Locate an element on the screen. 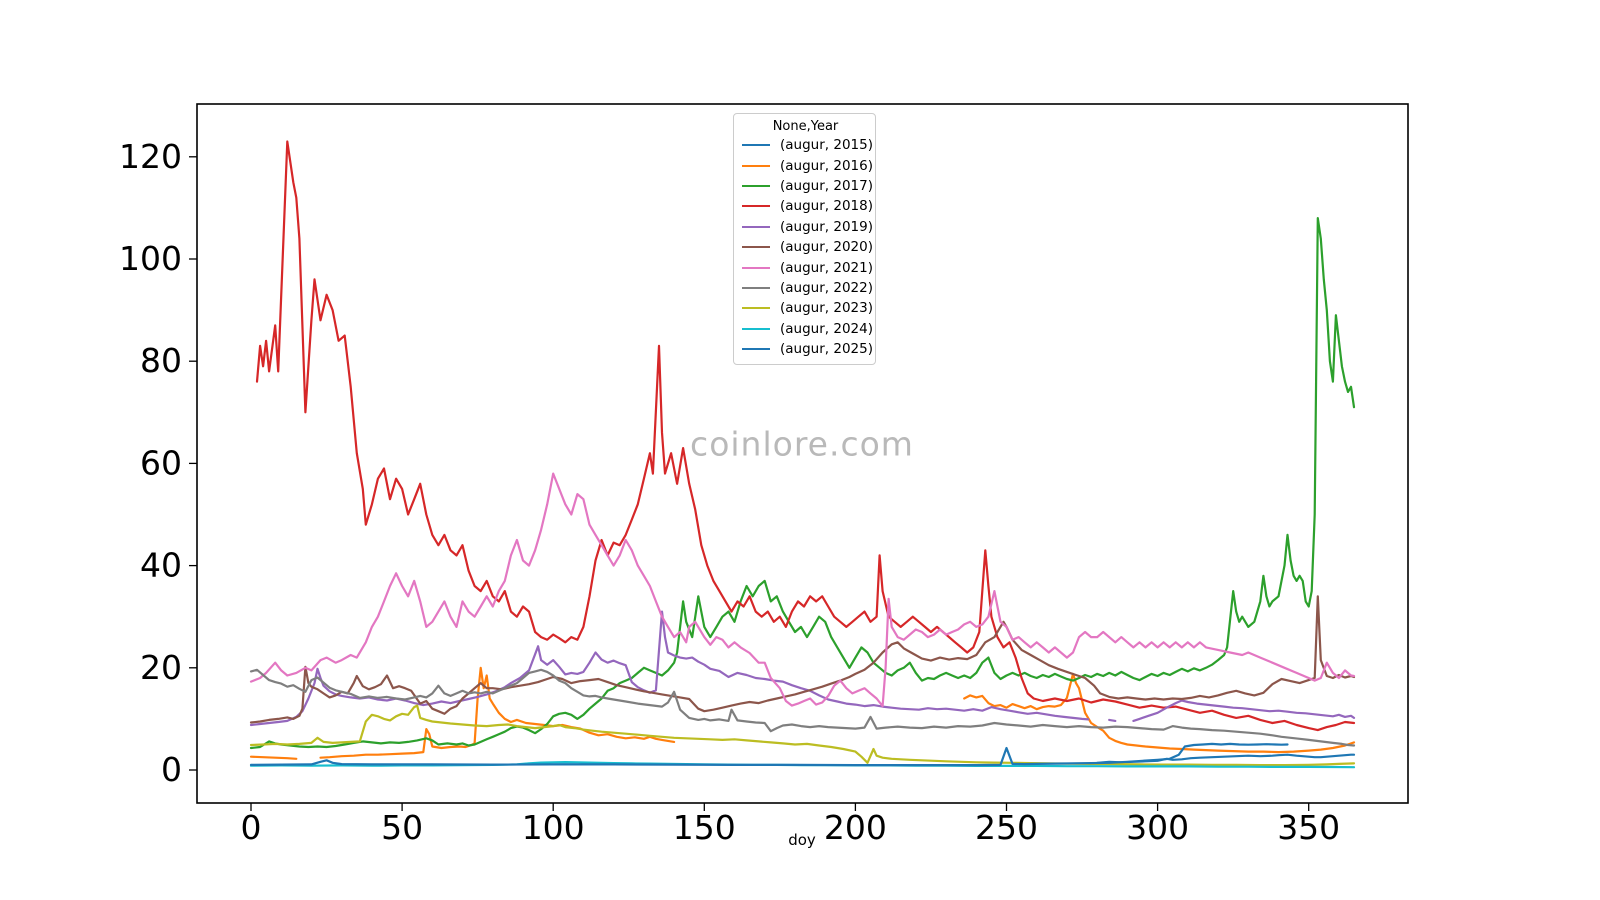 Image resolution: width=1600 pixels, height=900 pixels. legend-entry-2022: (augur, 2022) is located at coordinates (806, 288).